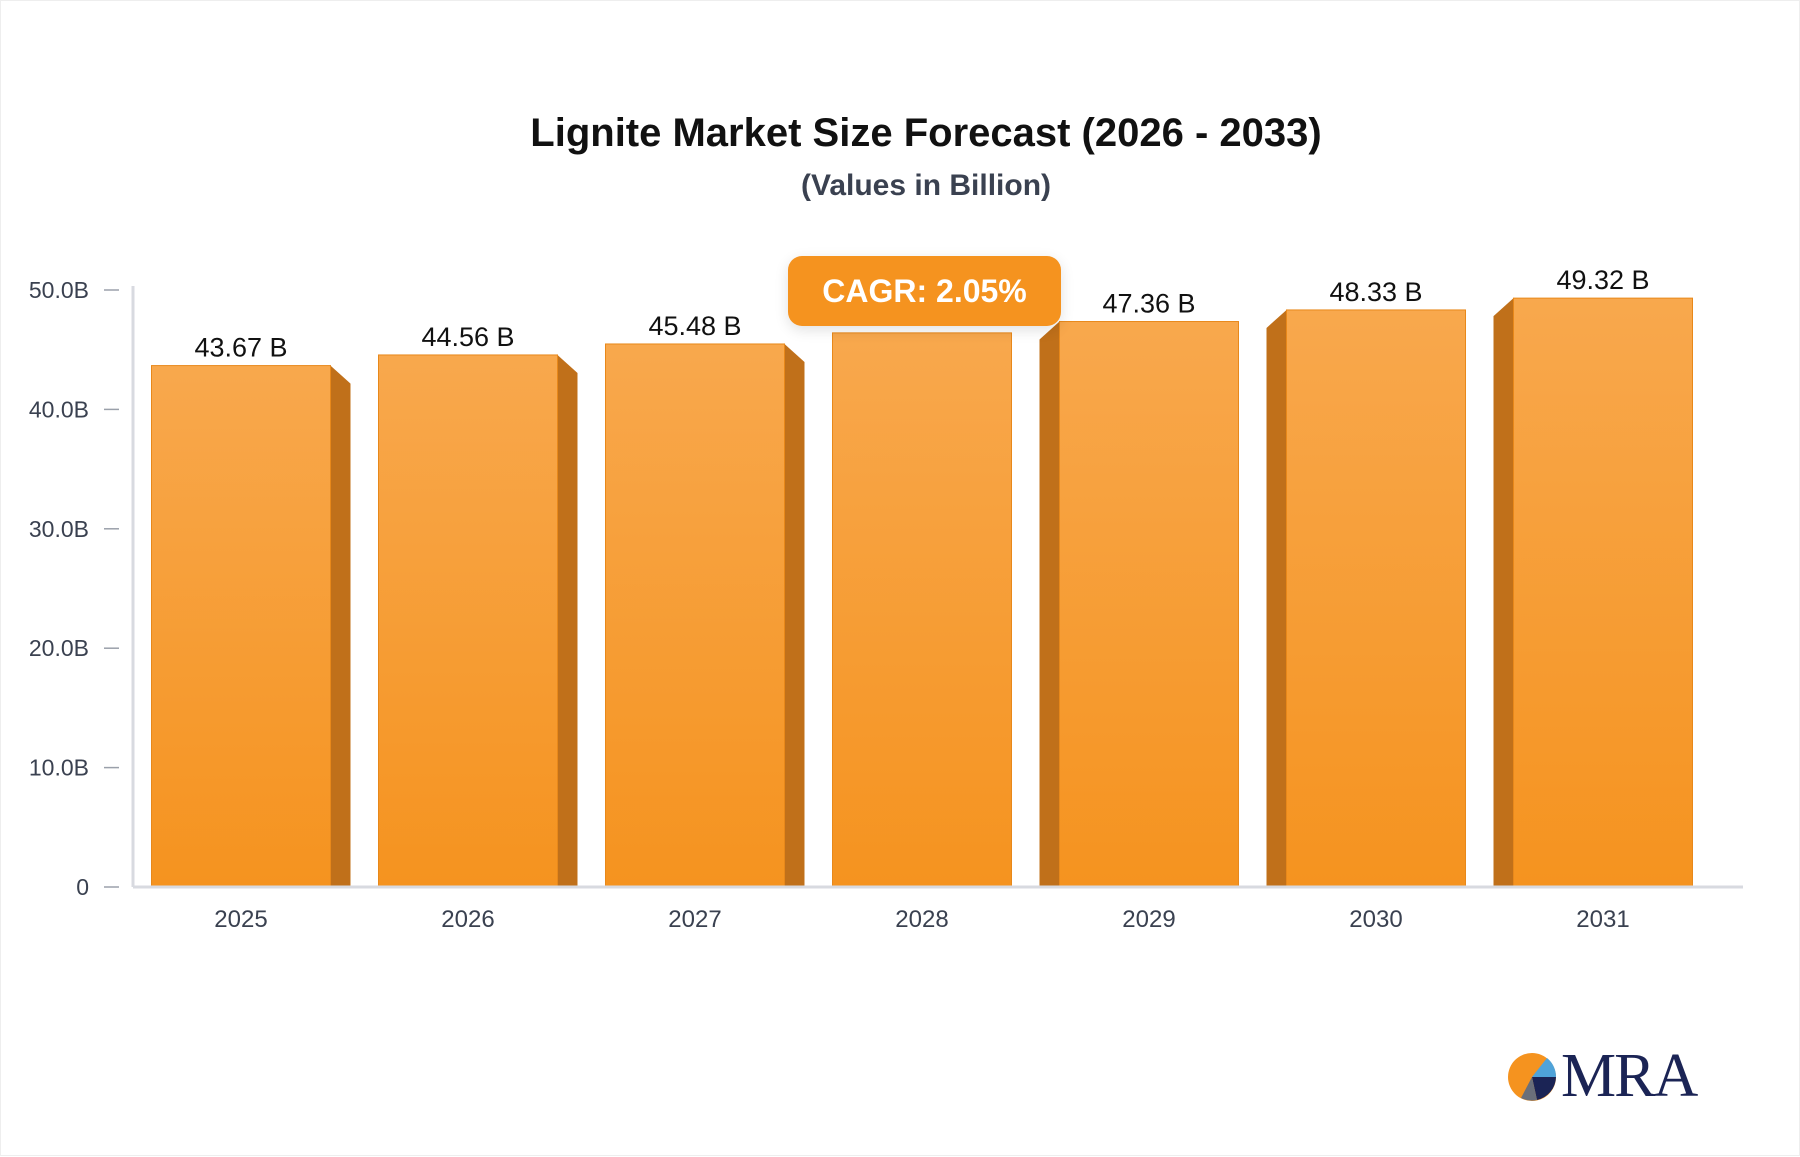 This screenshot has width=1800, height=1157. What do you see at coordinates (1629, 1076) in the screenshot?
I see `logo-text: MRA` at bounding box center [1629, 1076].